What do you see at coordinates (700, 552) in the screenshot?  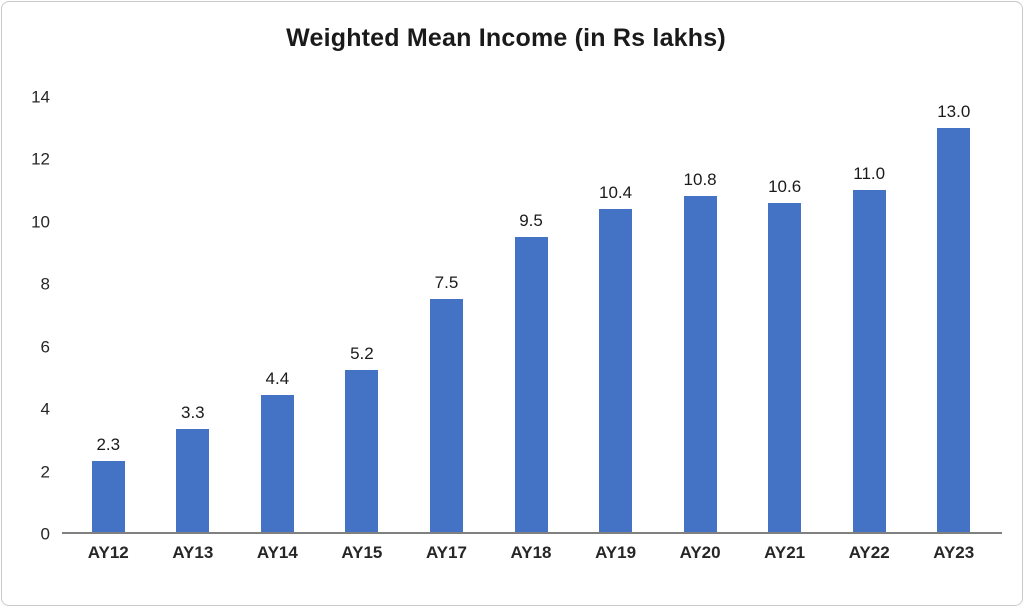 I see `x-tick-label: AY20` at bounding box center [700, 552].